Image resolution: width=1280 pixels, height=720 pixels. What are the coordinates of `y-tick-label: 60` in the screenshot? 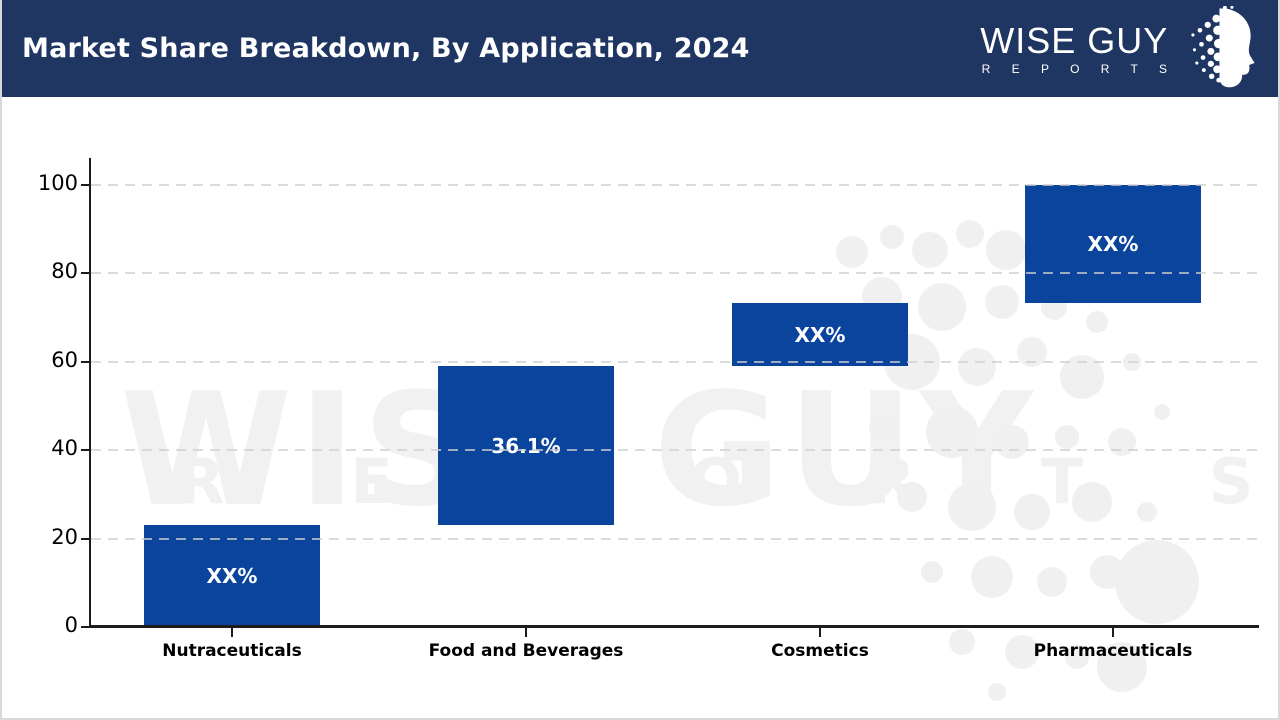 It's located at (64, 359).